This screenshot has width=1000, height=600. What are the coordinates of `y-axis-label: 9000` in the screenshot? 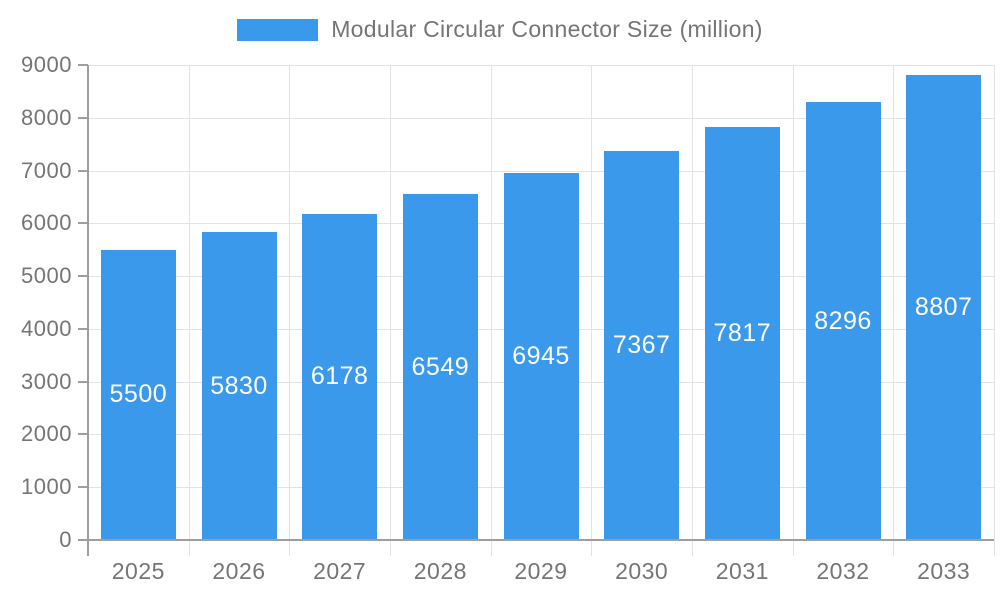 It's located at (46, 64).